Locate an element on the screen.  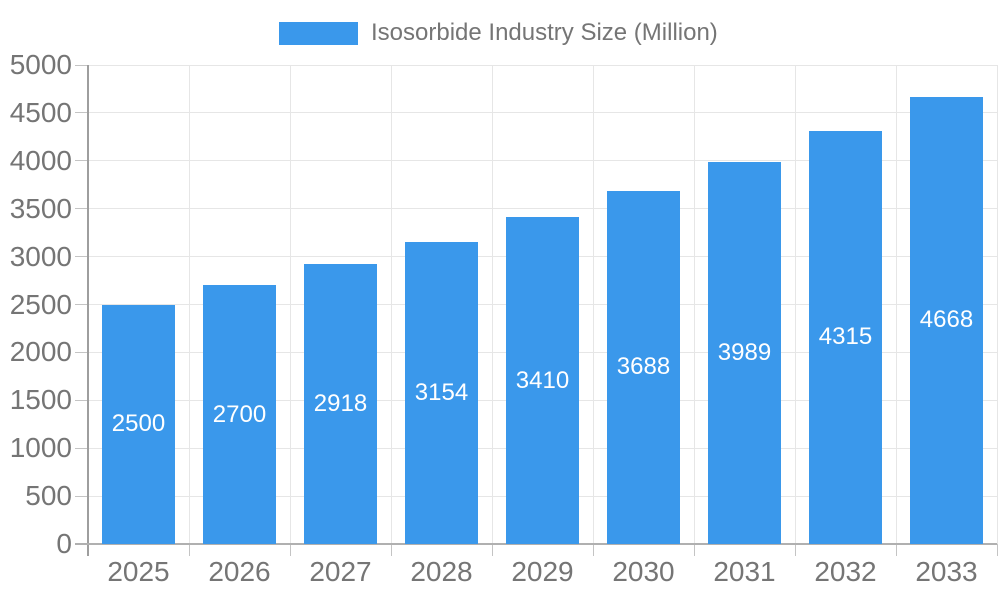
bar-value-label: 3154 is located at coordinates (441, 392).